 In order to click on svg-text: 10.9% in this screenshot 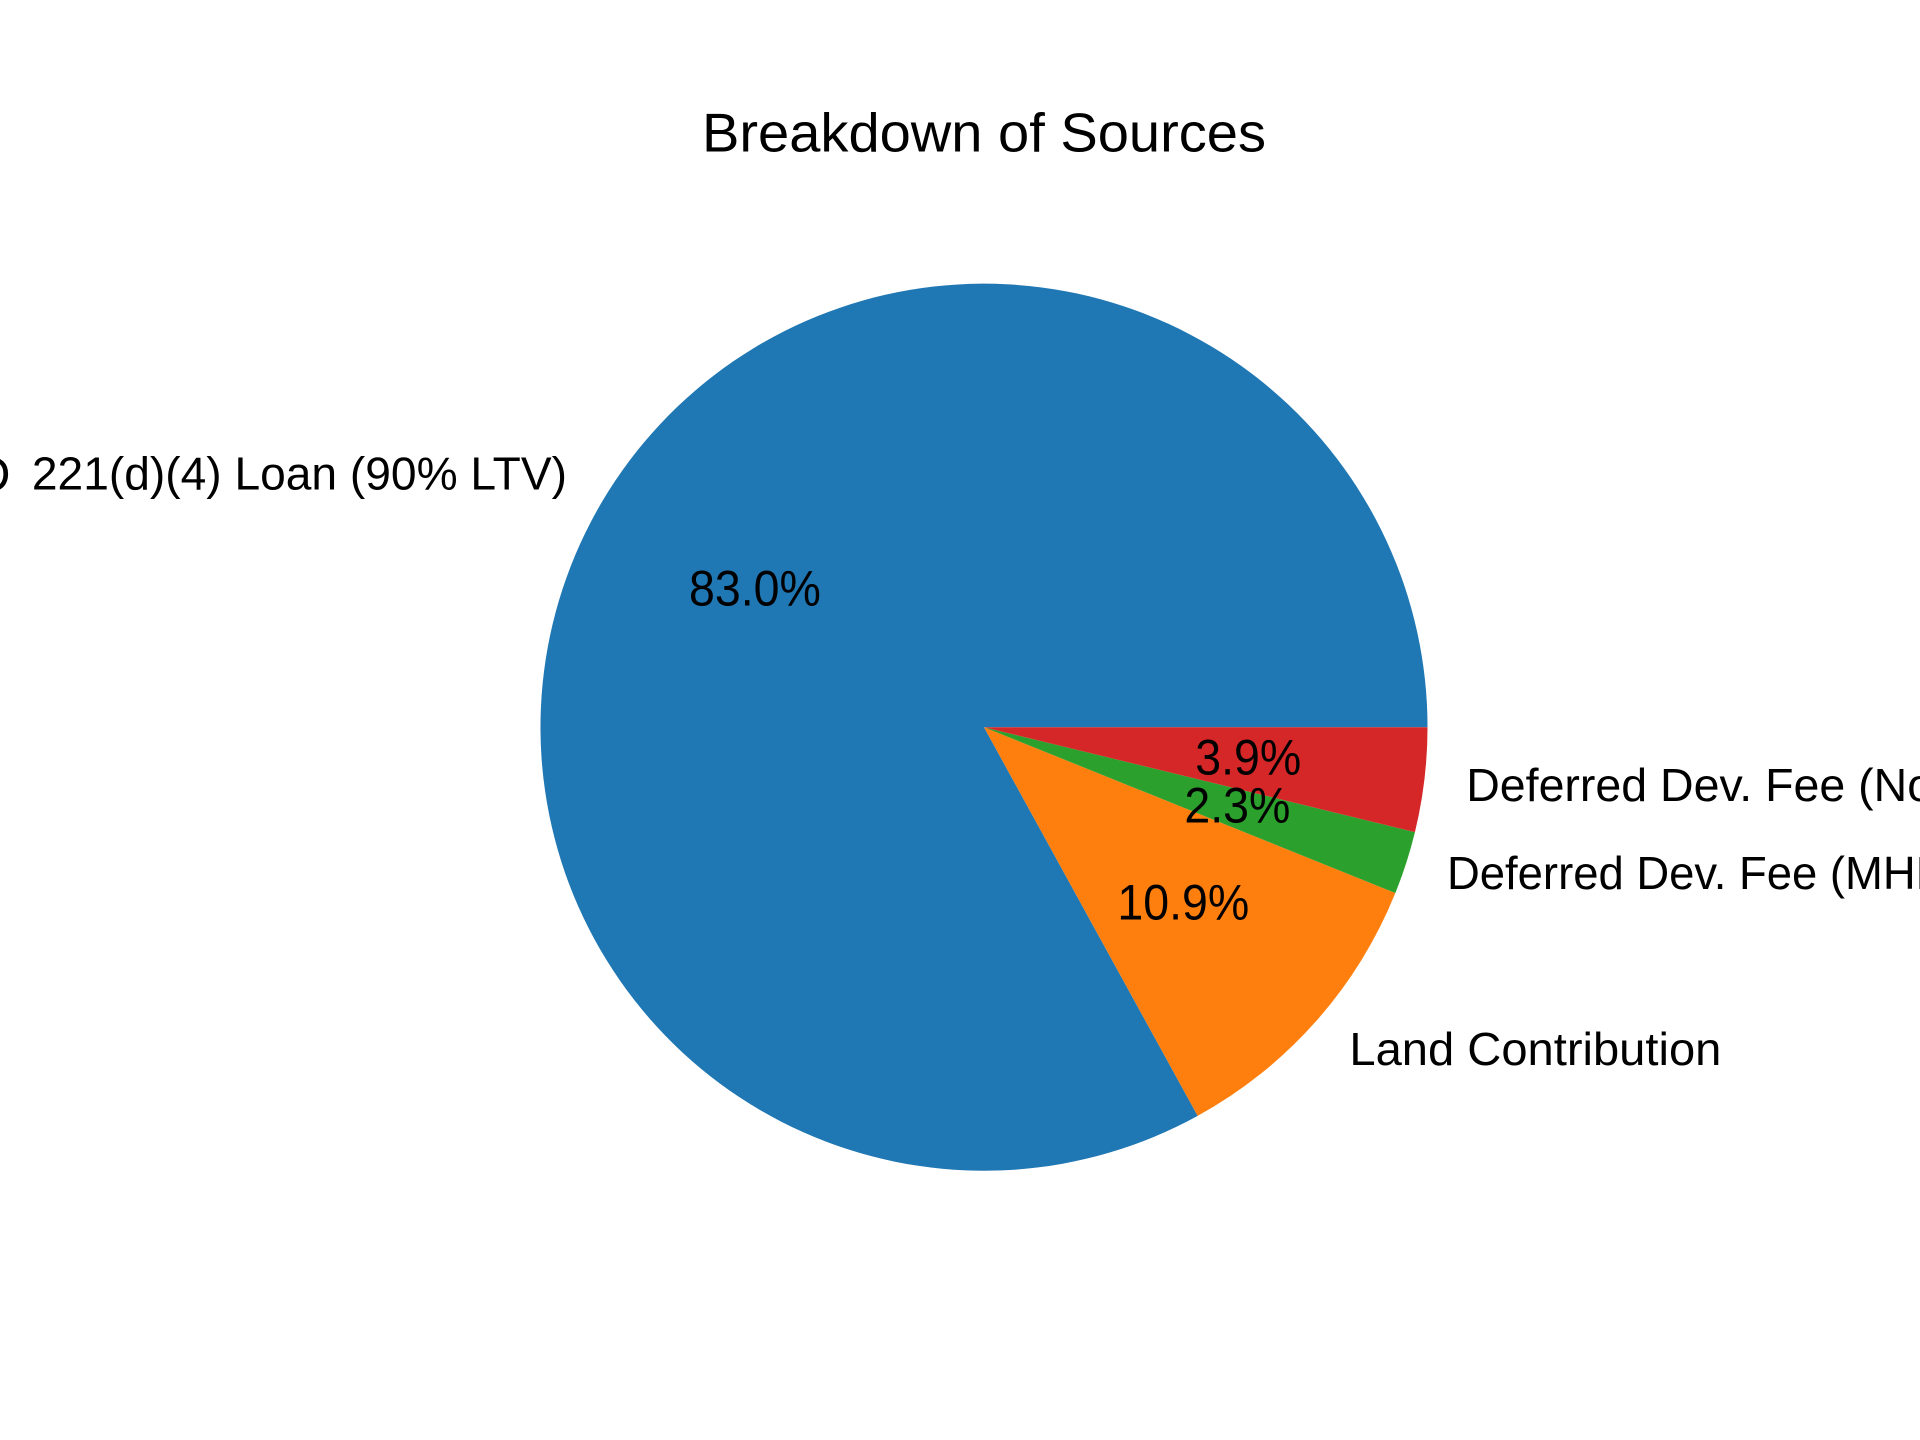, I will do `click(1183, 902)`.